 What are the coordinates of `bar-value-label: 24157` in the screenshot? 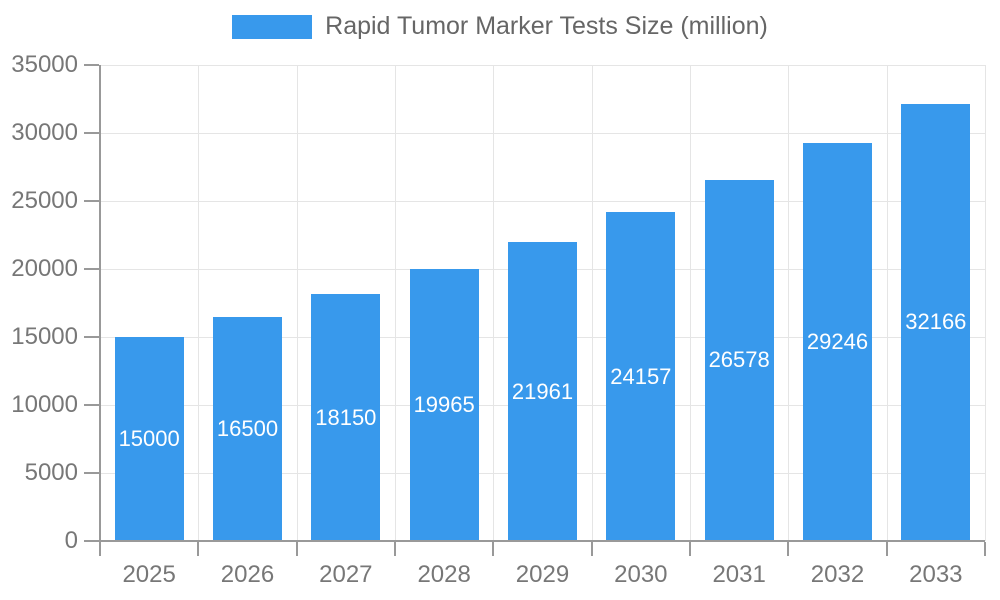 It's located at (641, 376).